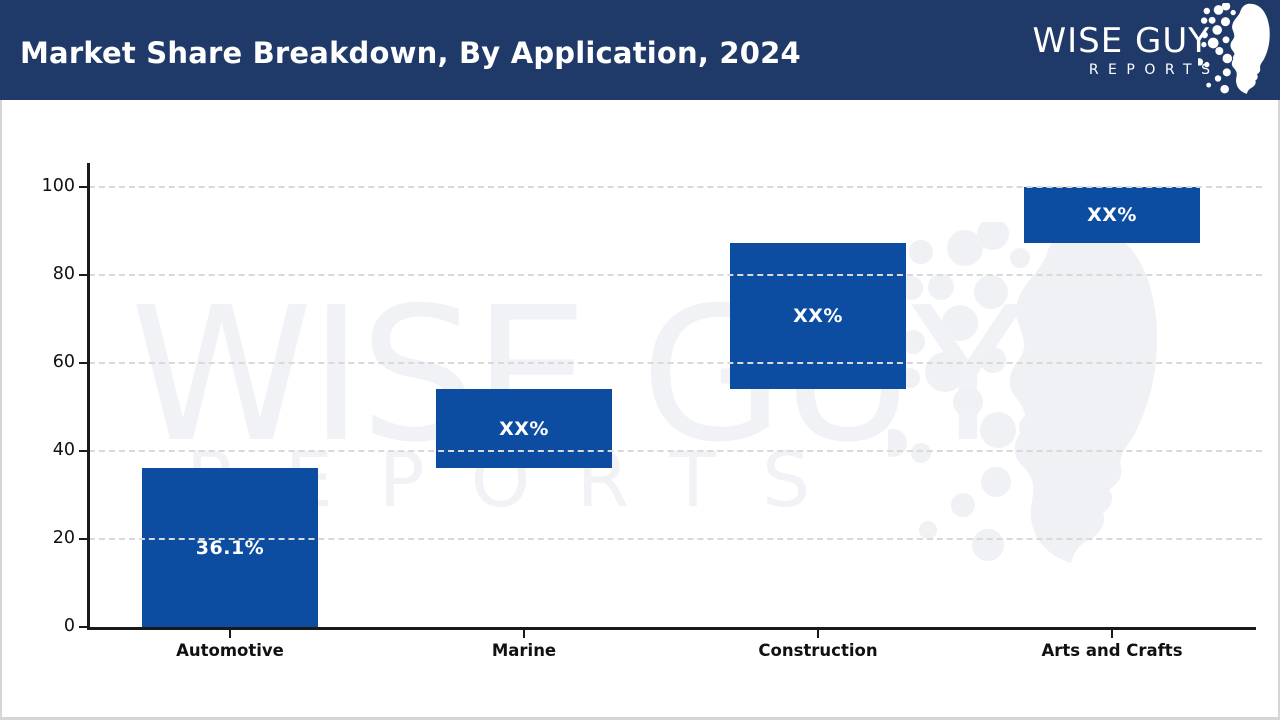 Image resolution: width=1280 pixels, height=720 pixels. Describe the element at coordinates (1154, 70) in the screenshot. I see `logo-subtitle: REPORTS` at that location.